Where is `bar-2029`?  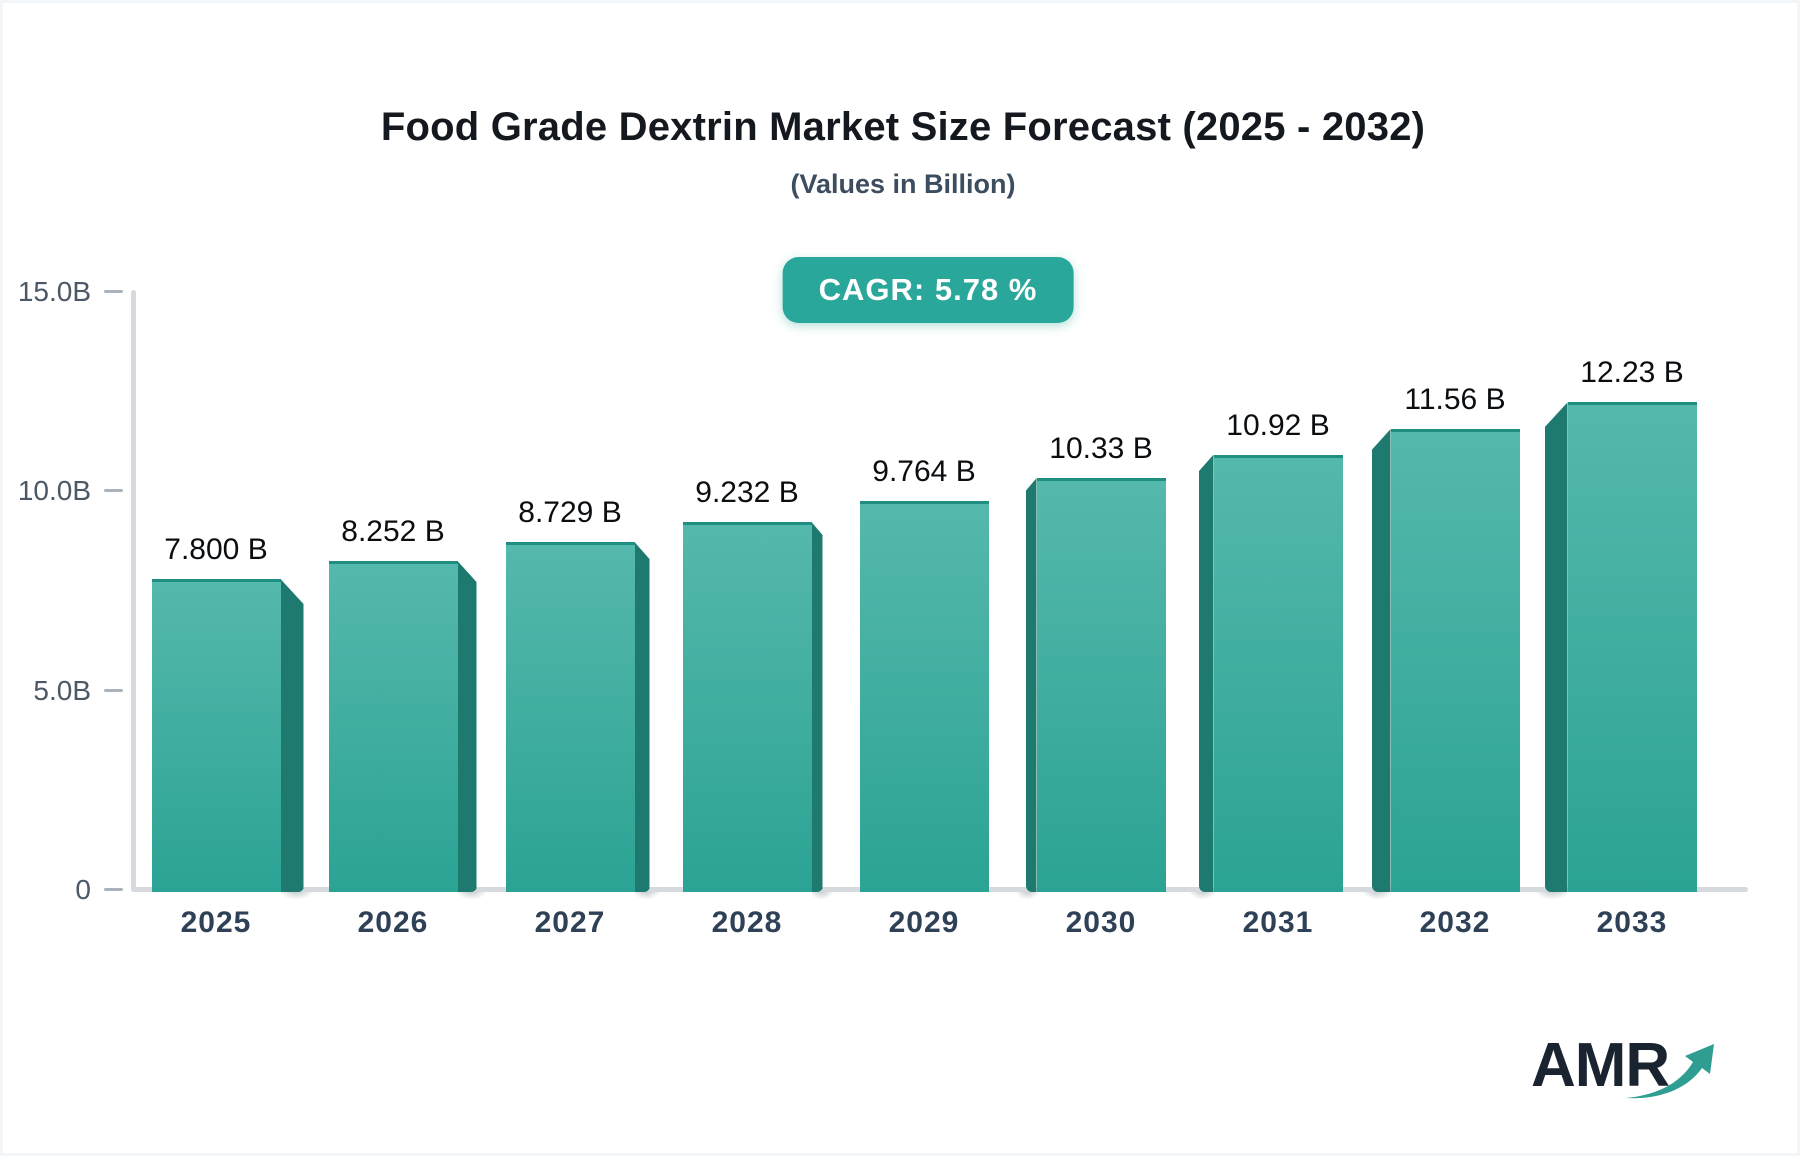 bar-2029 is located at coordinates (924, 696).